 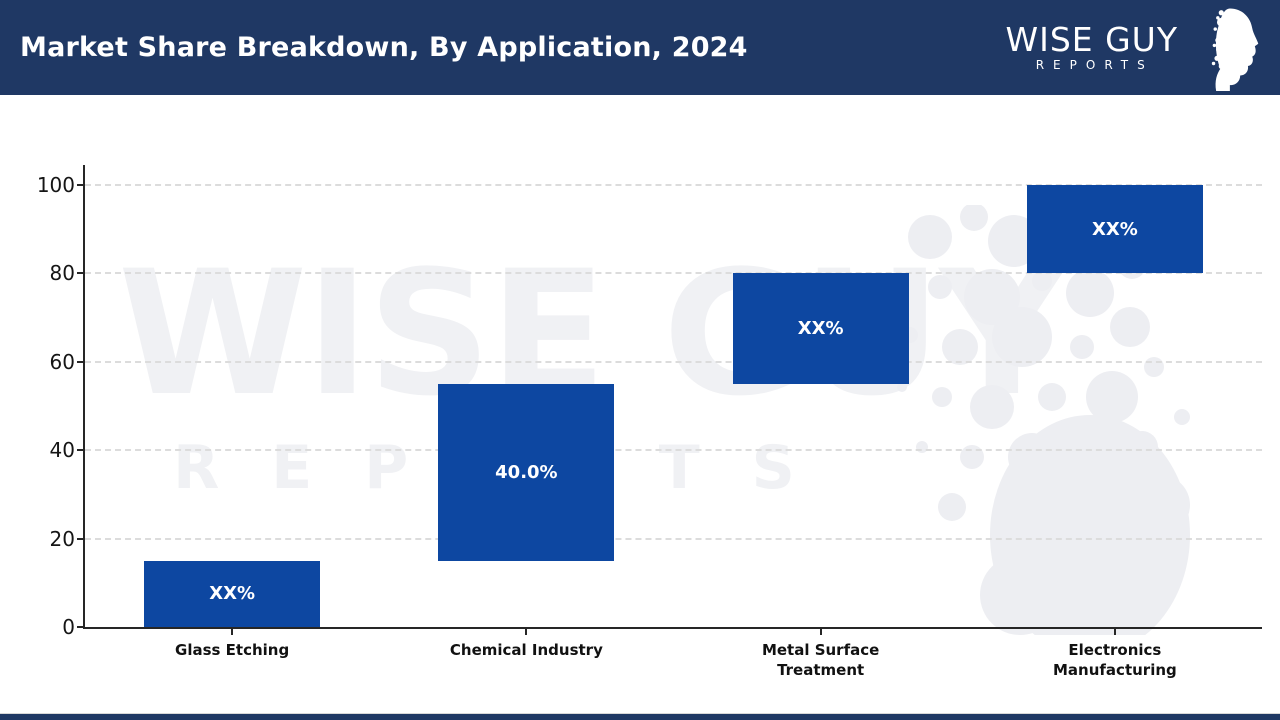 I want to click on bar-chemical-industry: 40.0%, so click(x=526, y=472).